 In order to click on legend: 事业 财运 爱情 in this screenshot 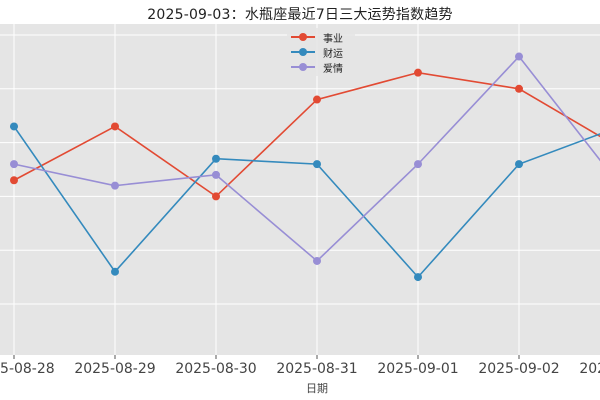, I will do `click(321, 52)`.